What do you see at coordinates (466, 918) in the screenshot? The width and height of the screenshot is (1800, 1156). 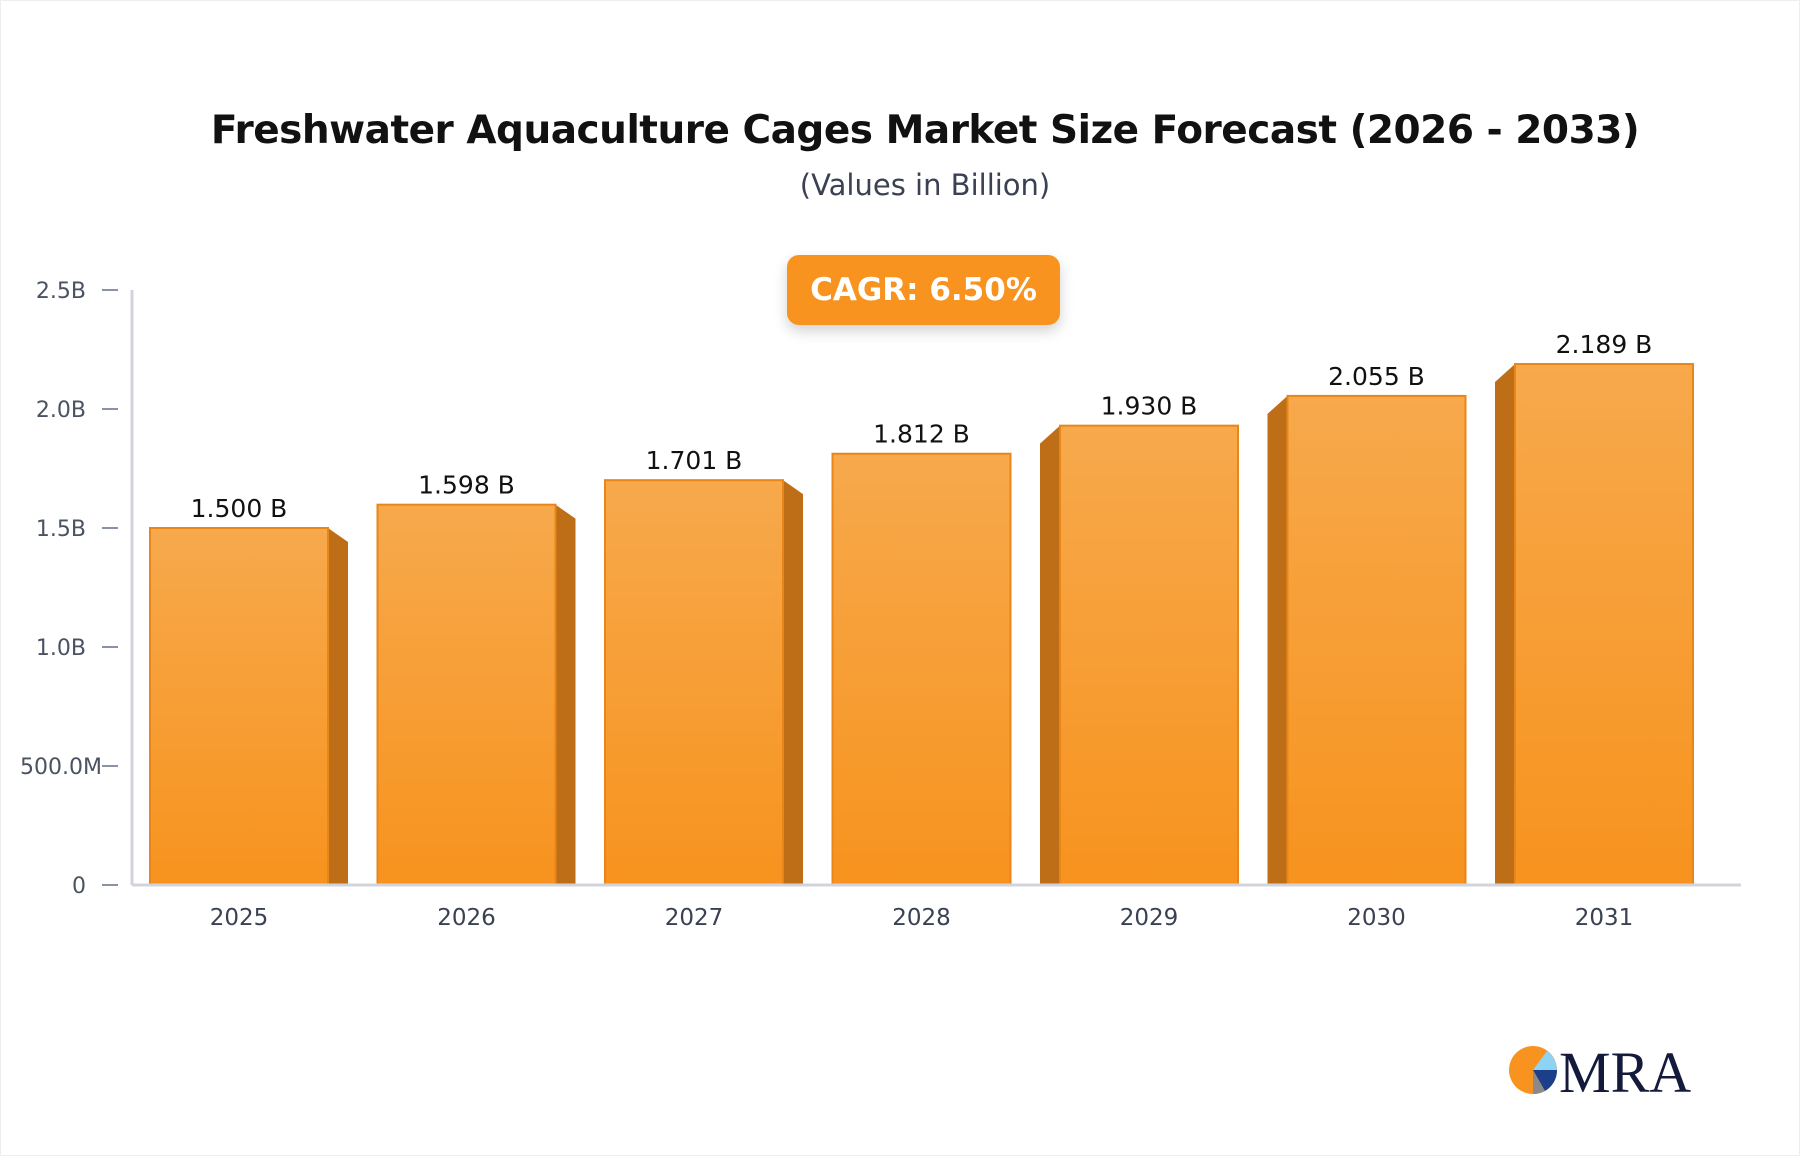 I see `x-tick-label: 2026` at bounding box center [466, 918].